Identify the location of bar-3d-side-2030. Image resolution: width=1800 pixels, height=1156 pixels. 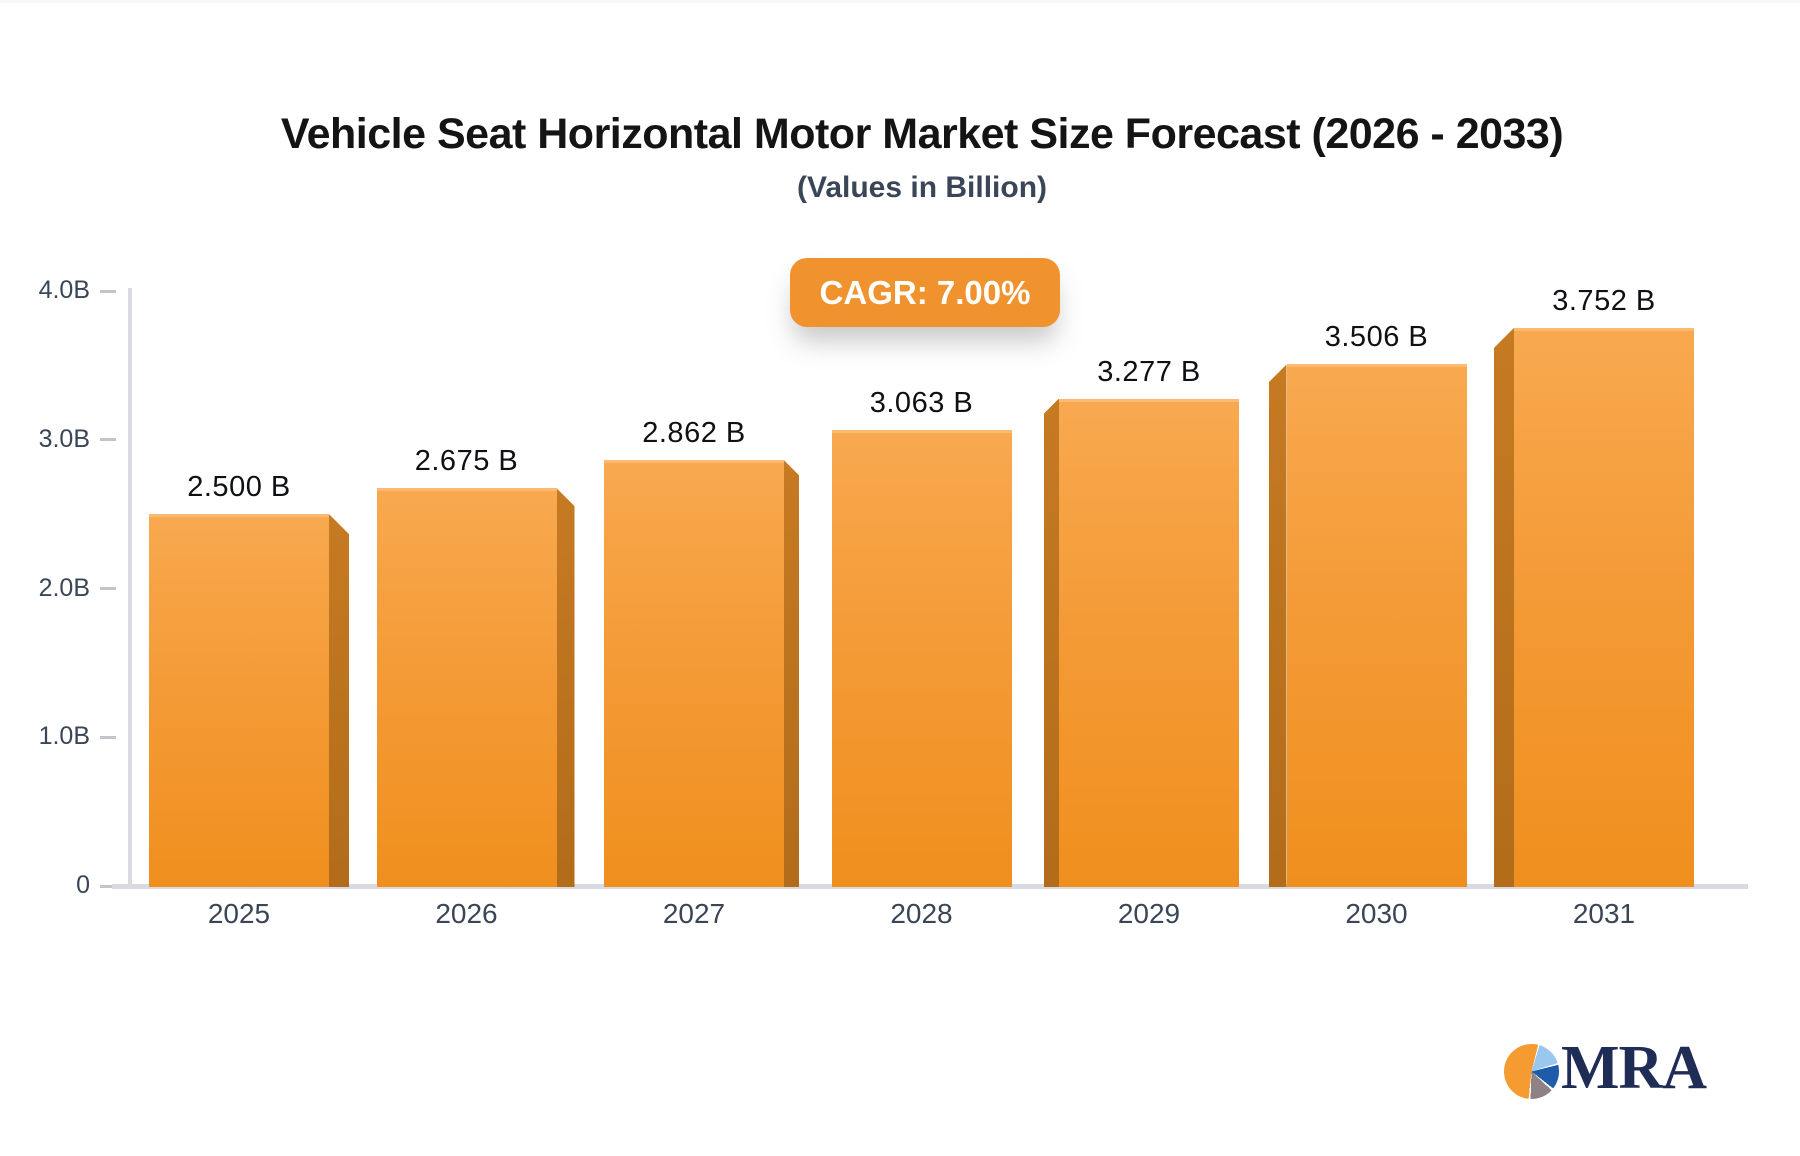
(1277, 625).